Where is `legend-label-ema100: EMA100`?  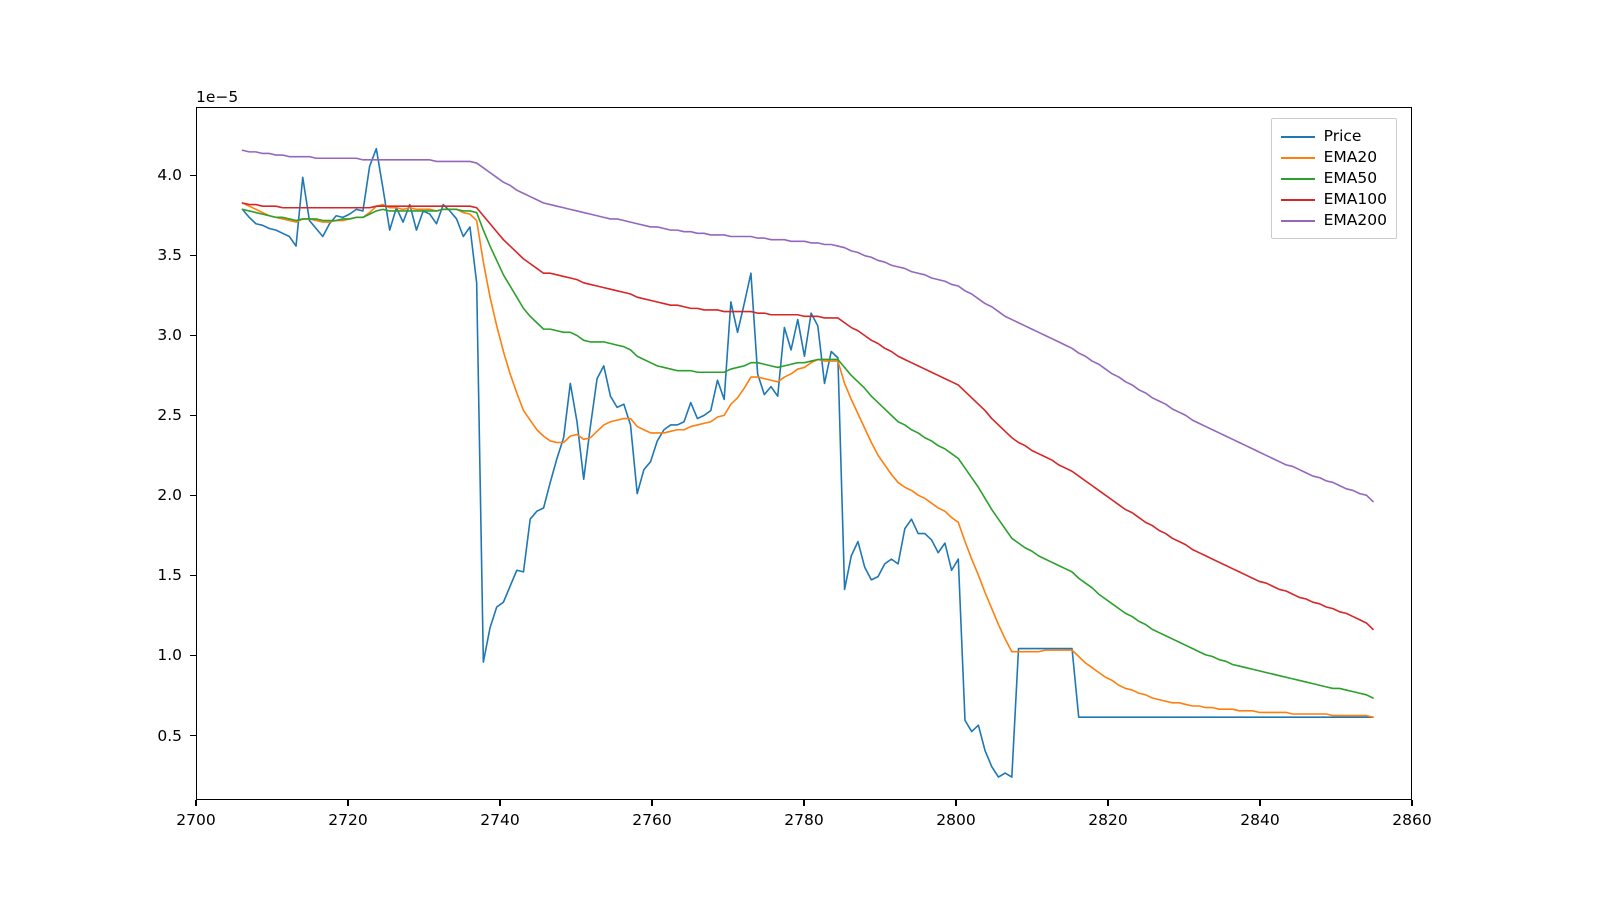 legend-label-ema100: EMA100 is located at coordinates (1355, 198).